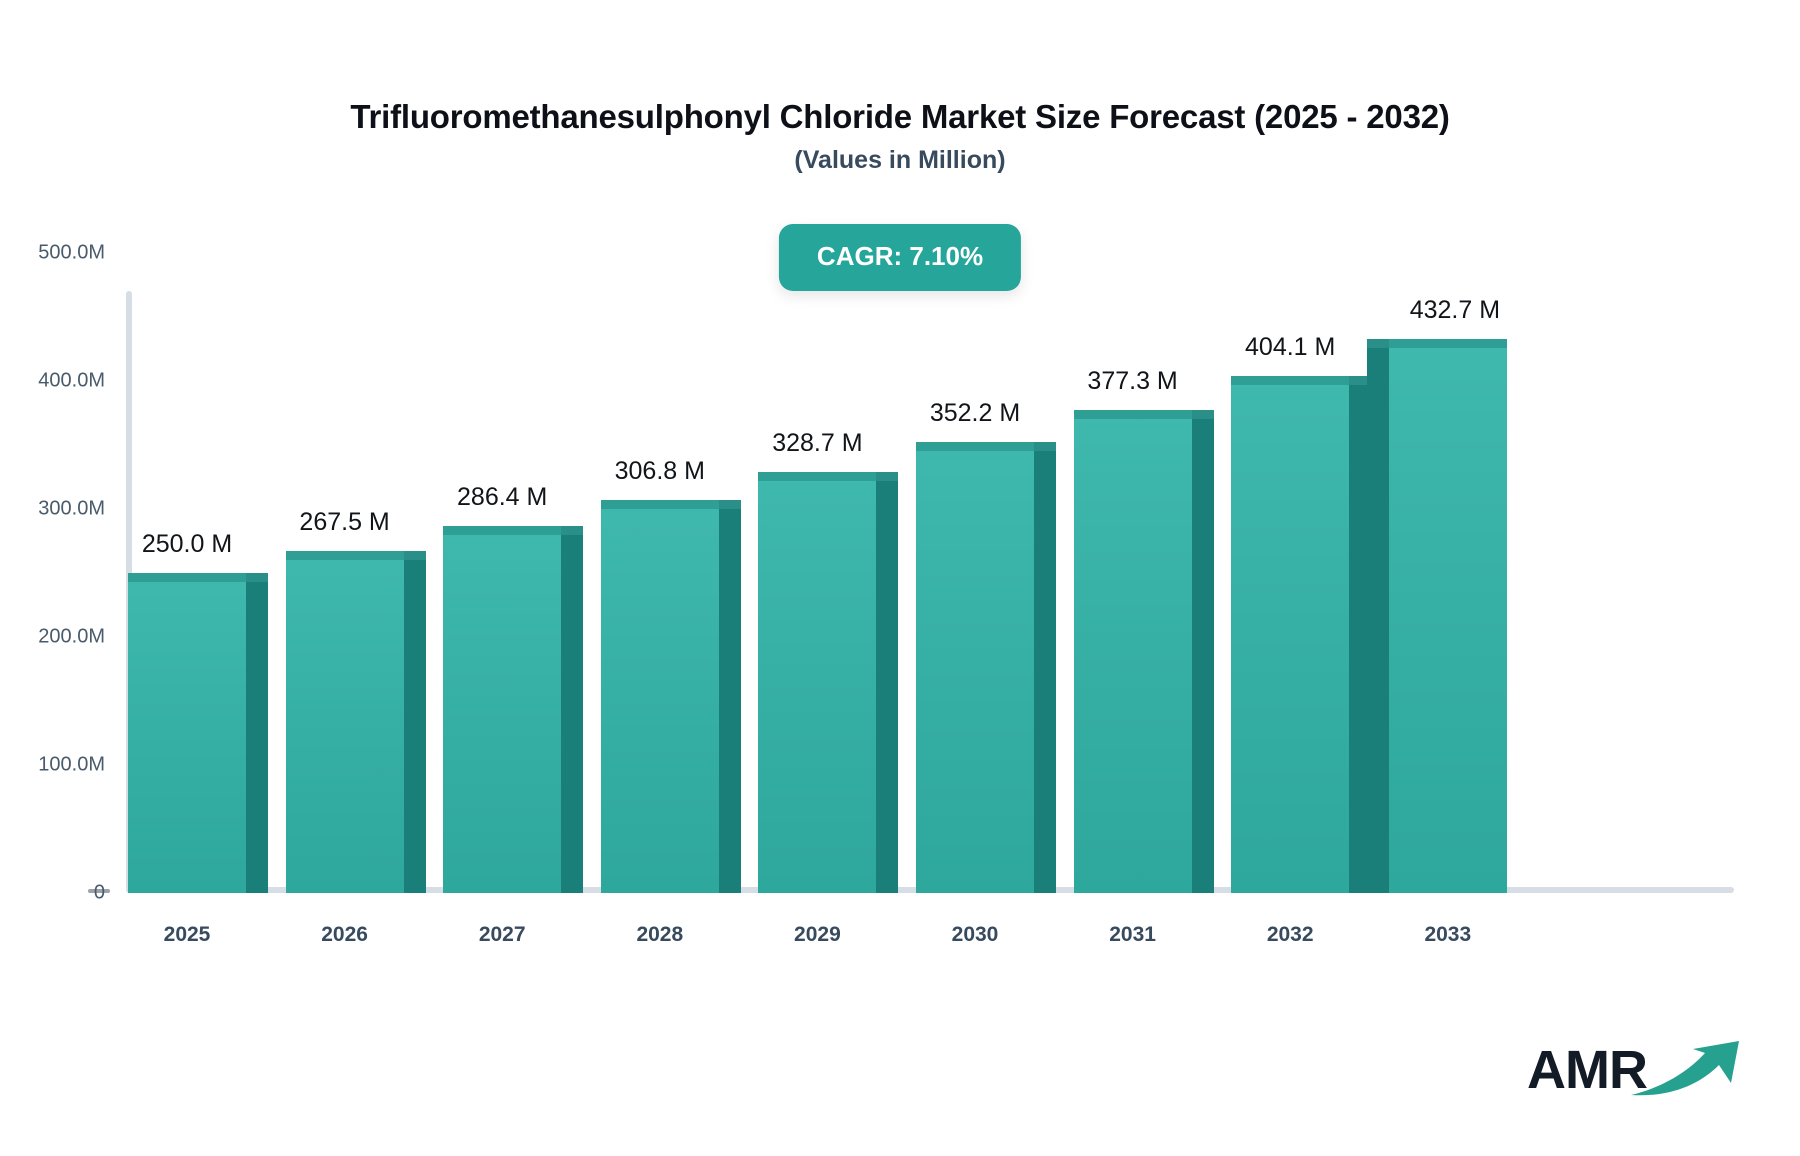  I want to click on y-axis-tick-label: 400.0M, so click(71, 380).